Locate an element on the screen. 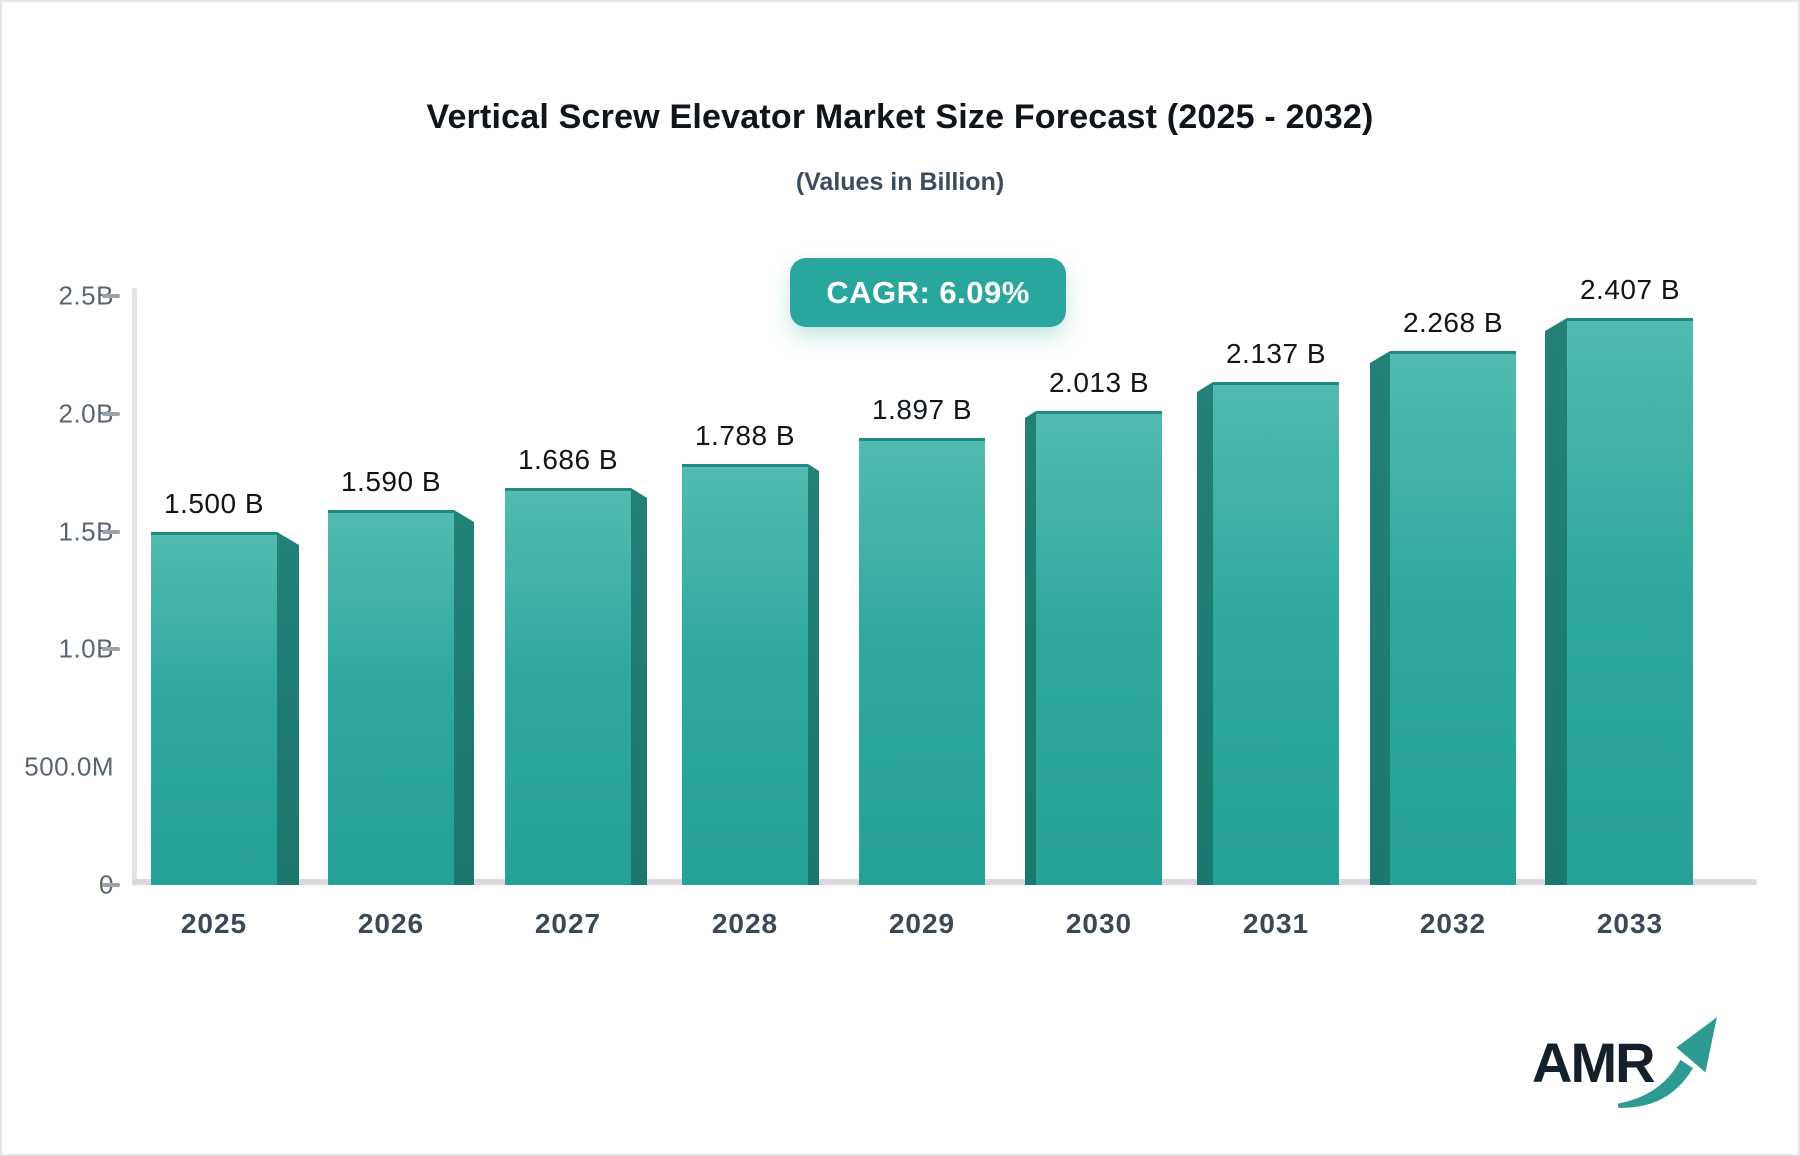 The image size is (1800, 1156). amr-logo: AMR is located at coordinates (1627, 1069).